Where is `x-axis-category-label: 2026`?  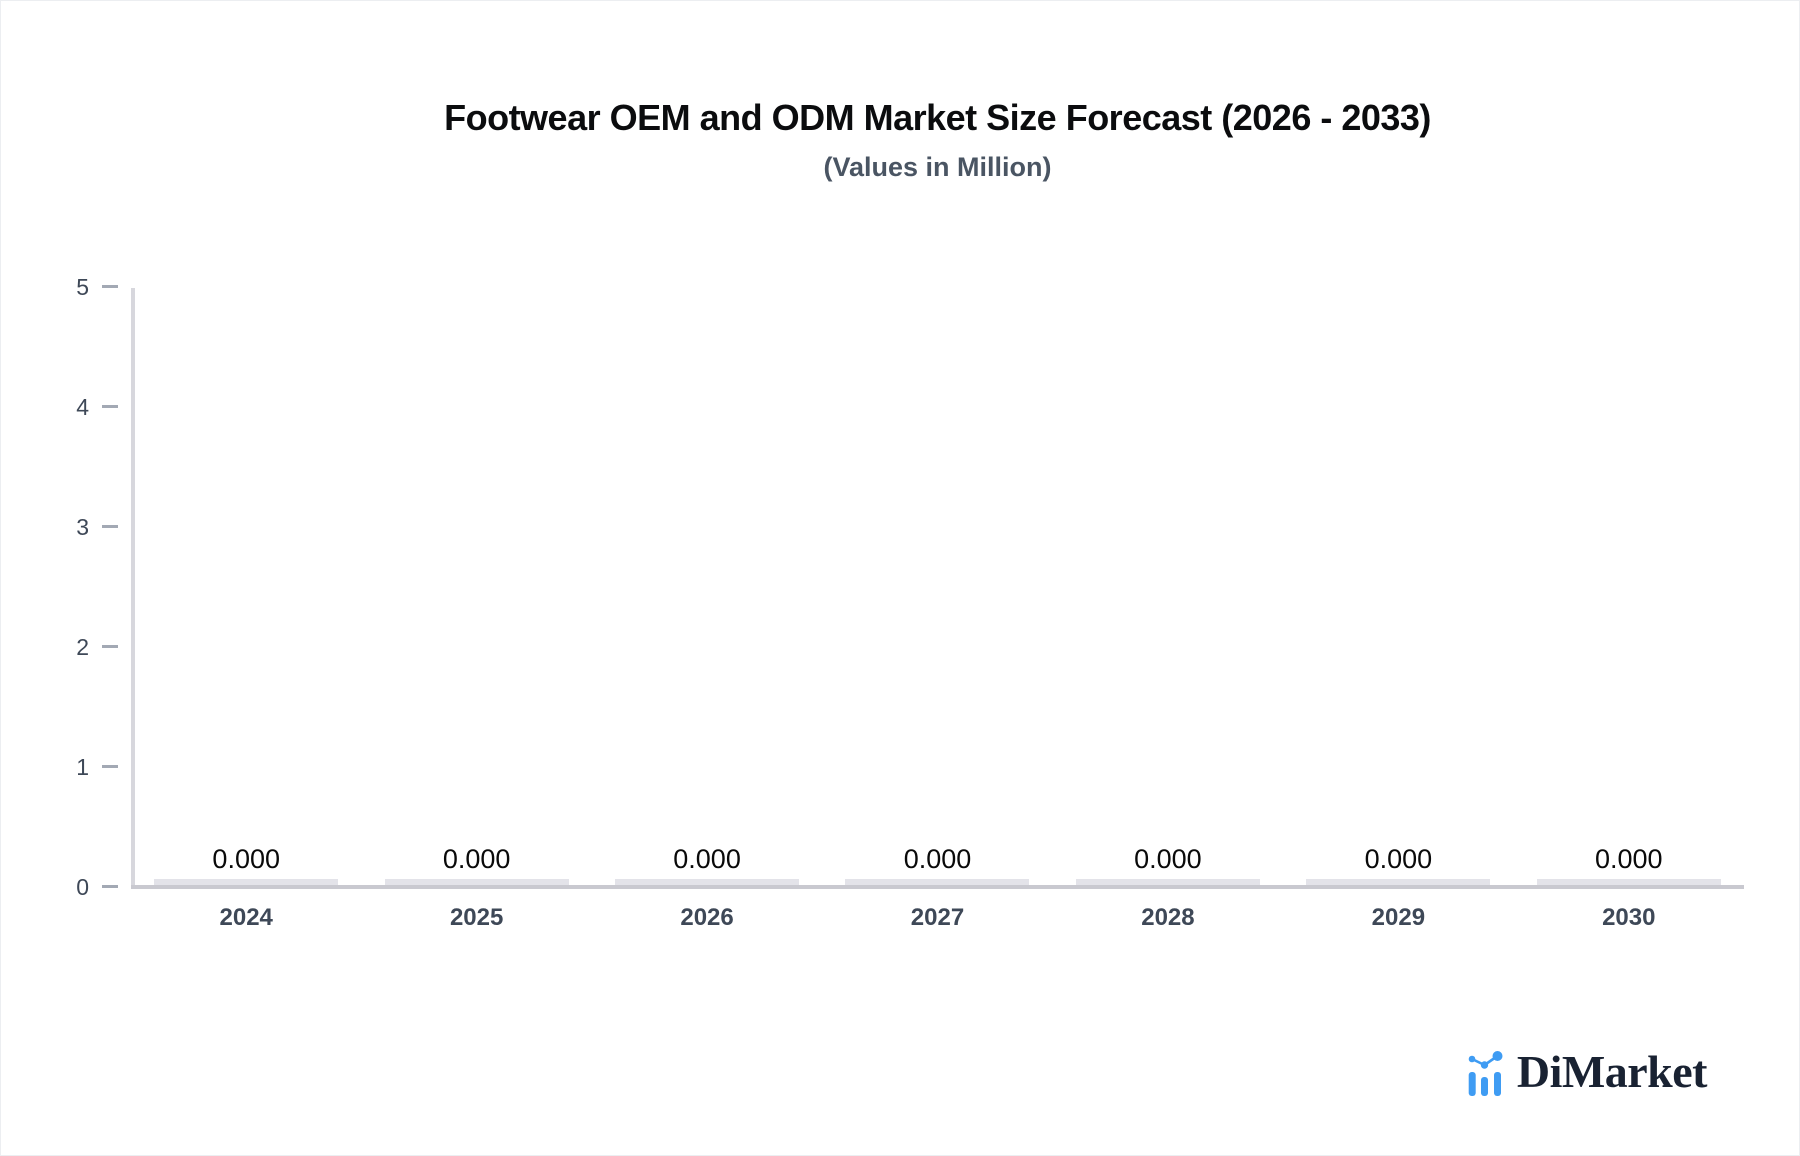
x-axis-category-label: 2026 is located at coordinates (707, 917).